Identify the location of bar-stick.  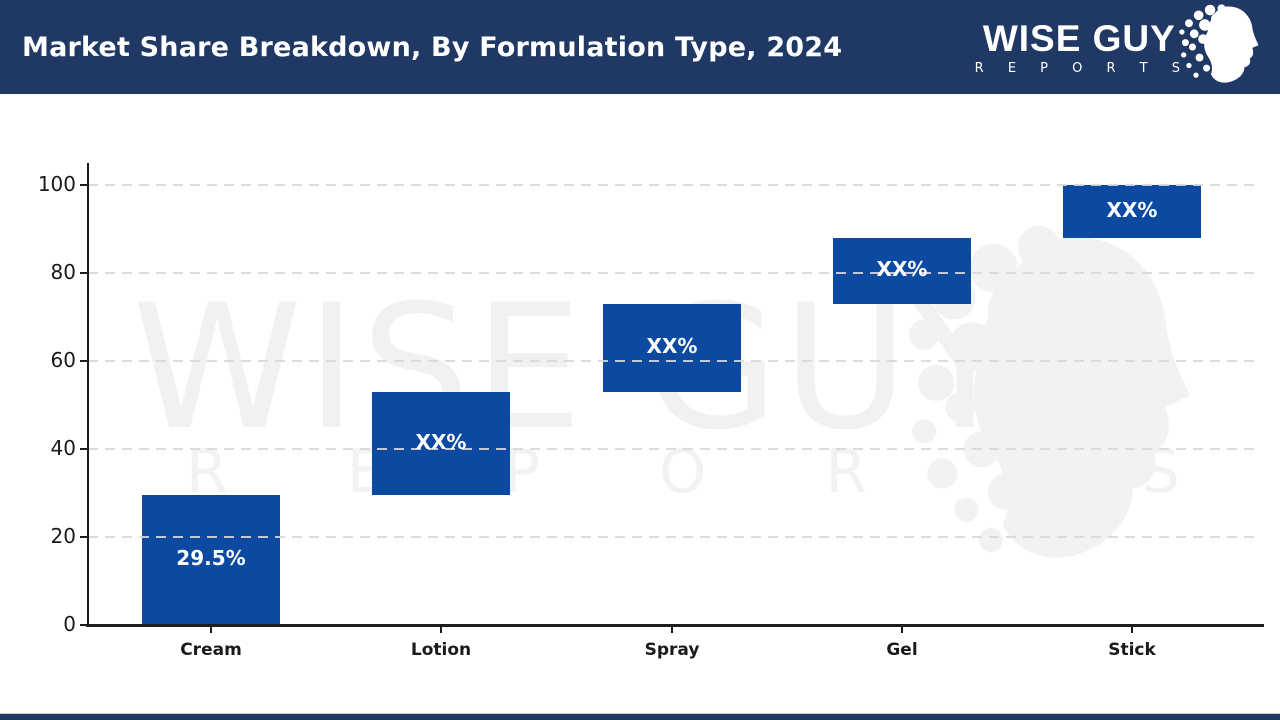
(1132, 211).